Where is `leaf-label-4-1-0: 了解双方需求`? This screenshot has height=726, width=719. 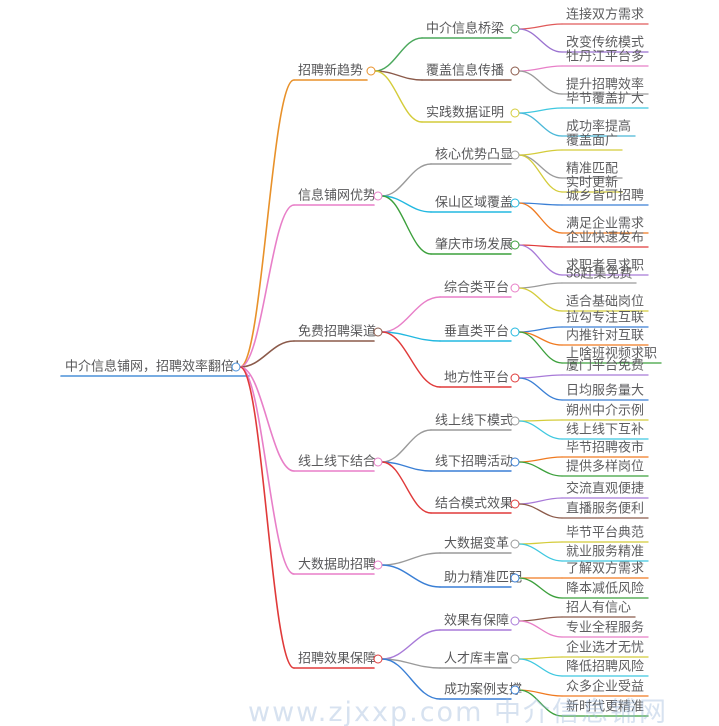 leaf-label-4-1-0: 了解双方需求 is located at coordinates (605, 568).